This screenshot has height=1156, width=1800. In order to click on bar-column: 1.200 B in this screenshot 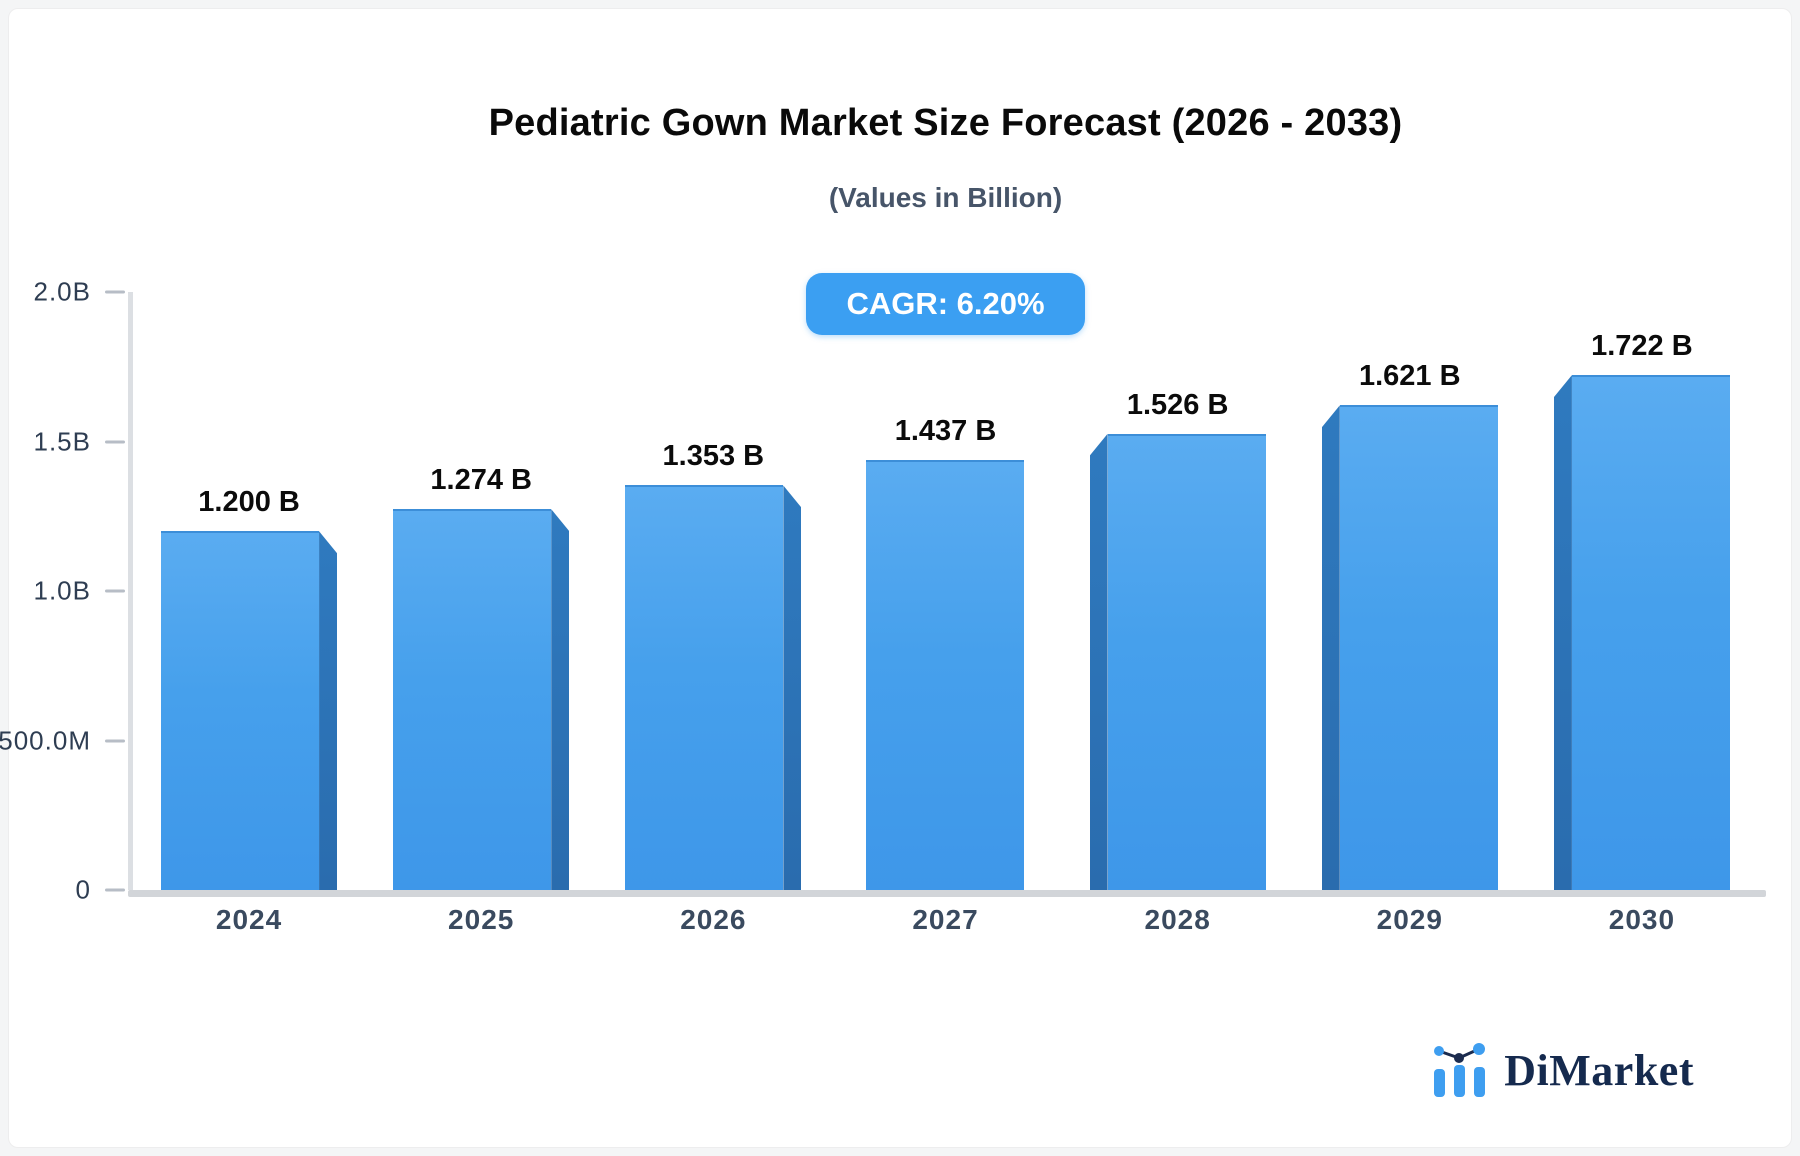, I will do `click(249, 591)`.